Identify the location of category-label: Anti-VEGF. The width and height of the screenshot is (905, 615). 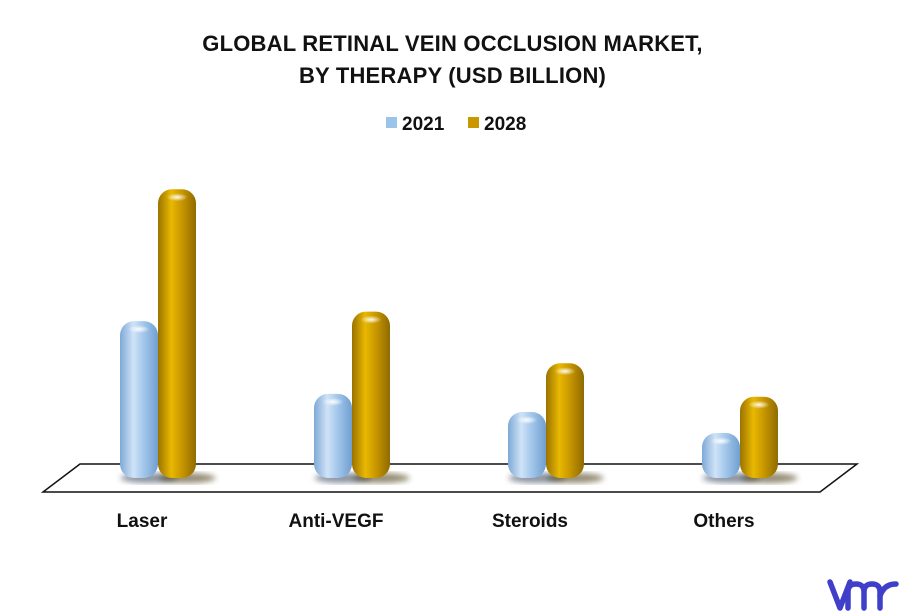
(336, 521).